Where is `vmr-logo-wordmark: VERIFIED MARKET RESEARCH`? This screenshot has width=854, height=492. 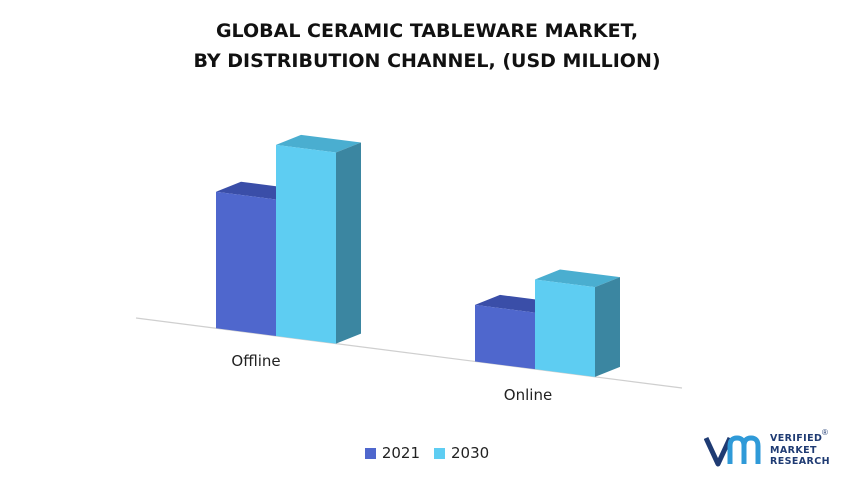
vmr-logo-wordmark: VERIFIED MARKET RESEARCH is located at coordinates (800, 450).